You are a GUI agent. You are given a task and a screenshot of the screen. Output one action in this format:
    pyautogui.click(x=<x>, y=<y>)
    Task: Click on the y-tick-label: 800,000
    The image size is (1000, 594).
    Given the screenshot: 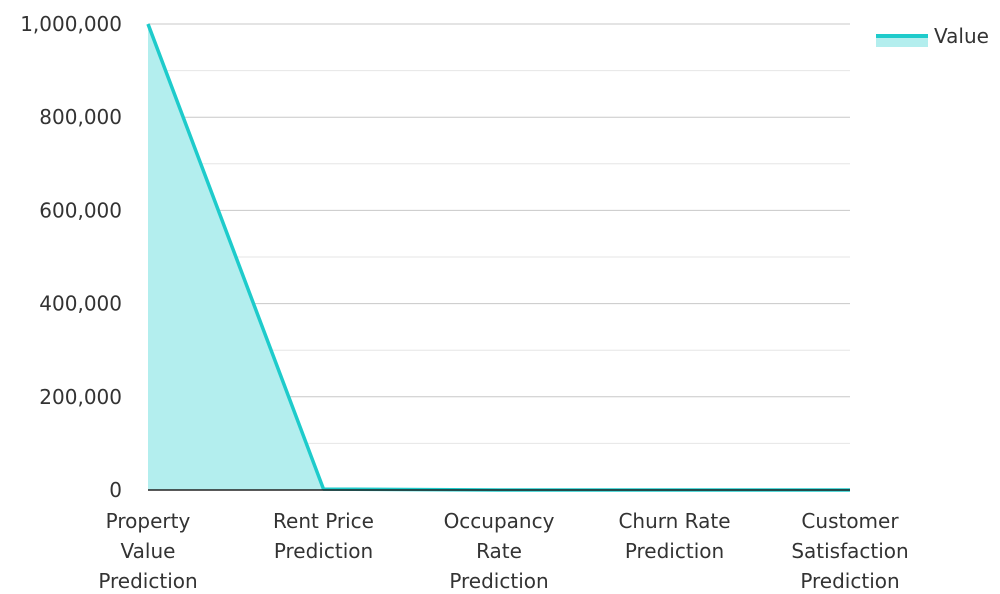 What is the action you would take?
    pyautogui.click(x=80, y=117)
    